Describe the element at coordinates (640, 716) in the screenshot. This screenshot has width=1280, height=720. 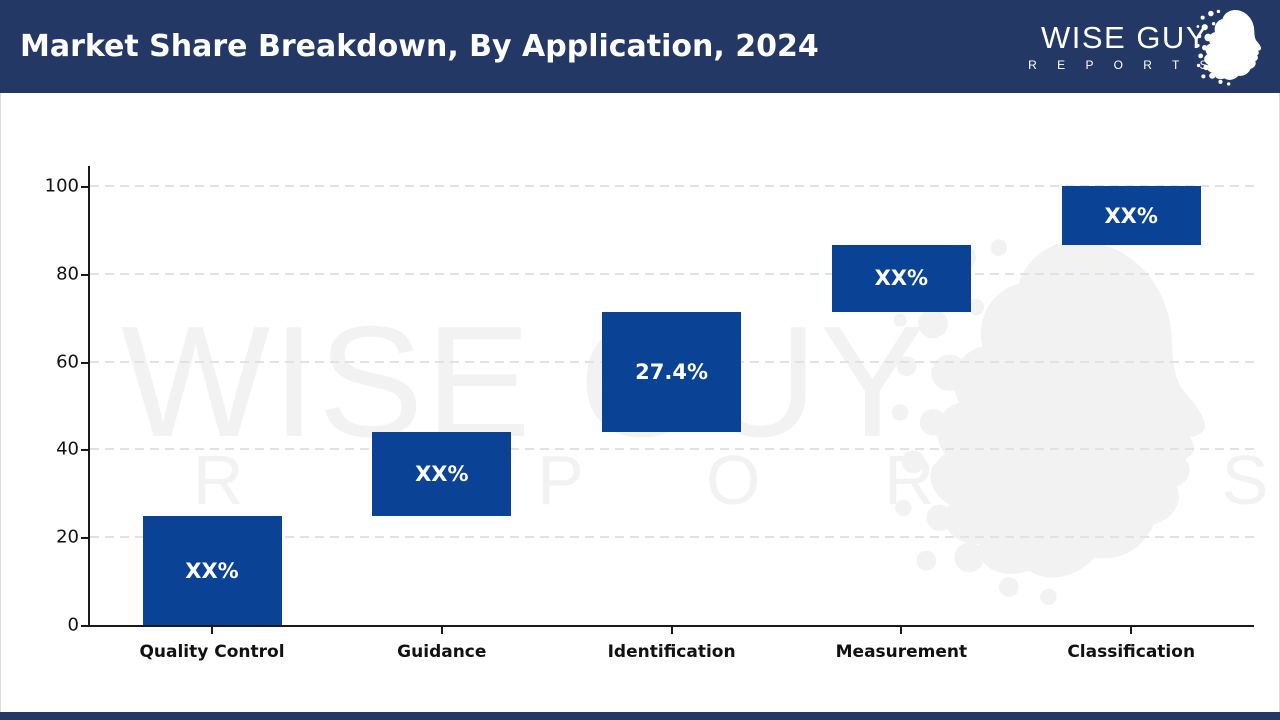
I see `footer-bar` at that location.